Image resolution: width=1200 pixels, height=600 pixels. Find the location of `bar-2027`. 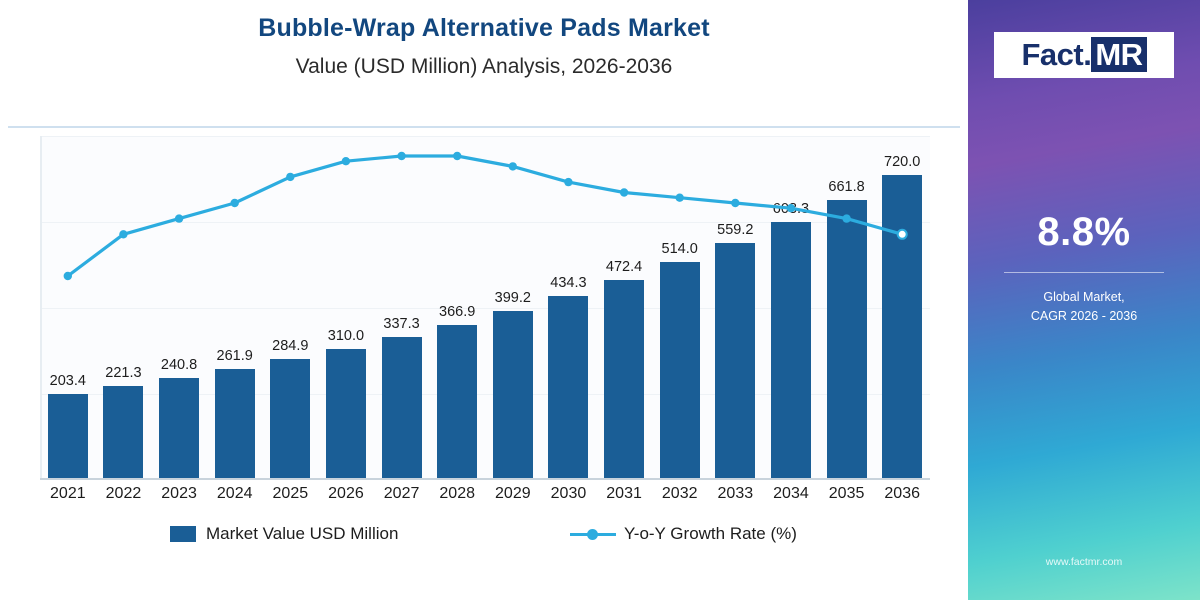

bar-2027 is located at coordinates (401, 408).